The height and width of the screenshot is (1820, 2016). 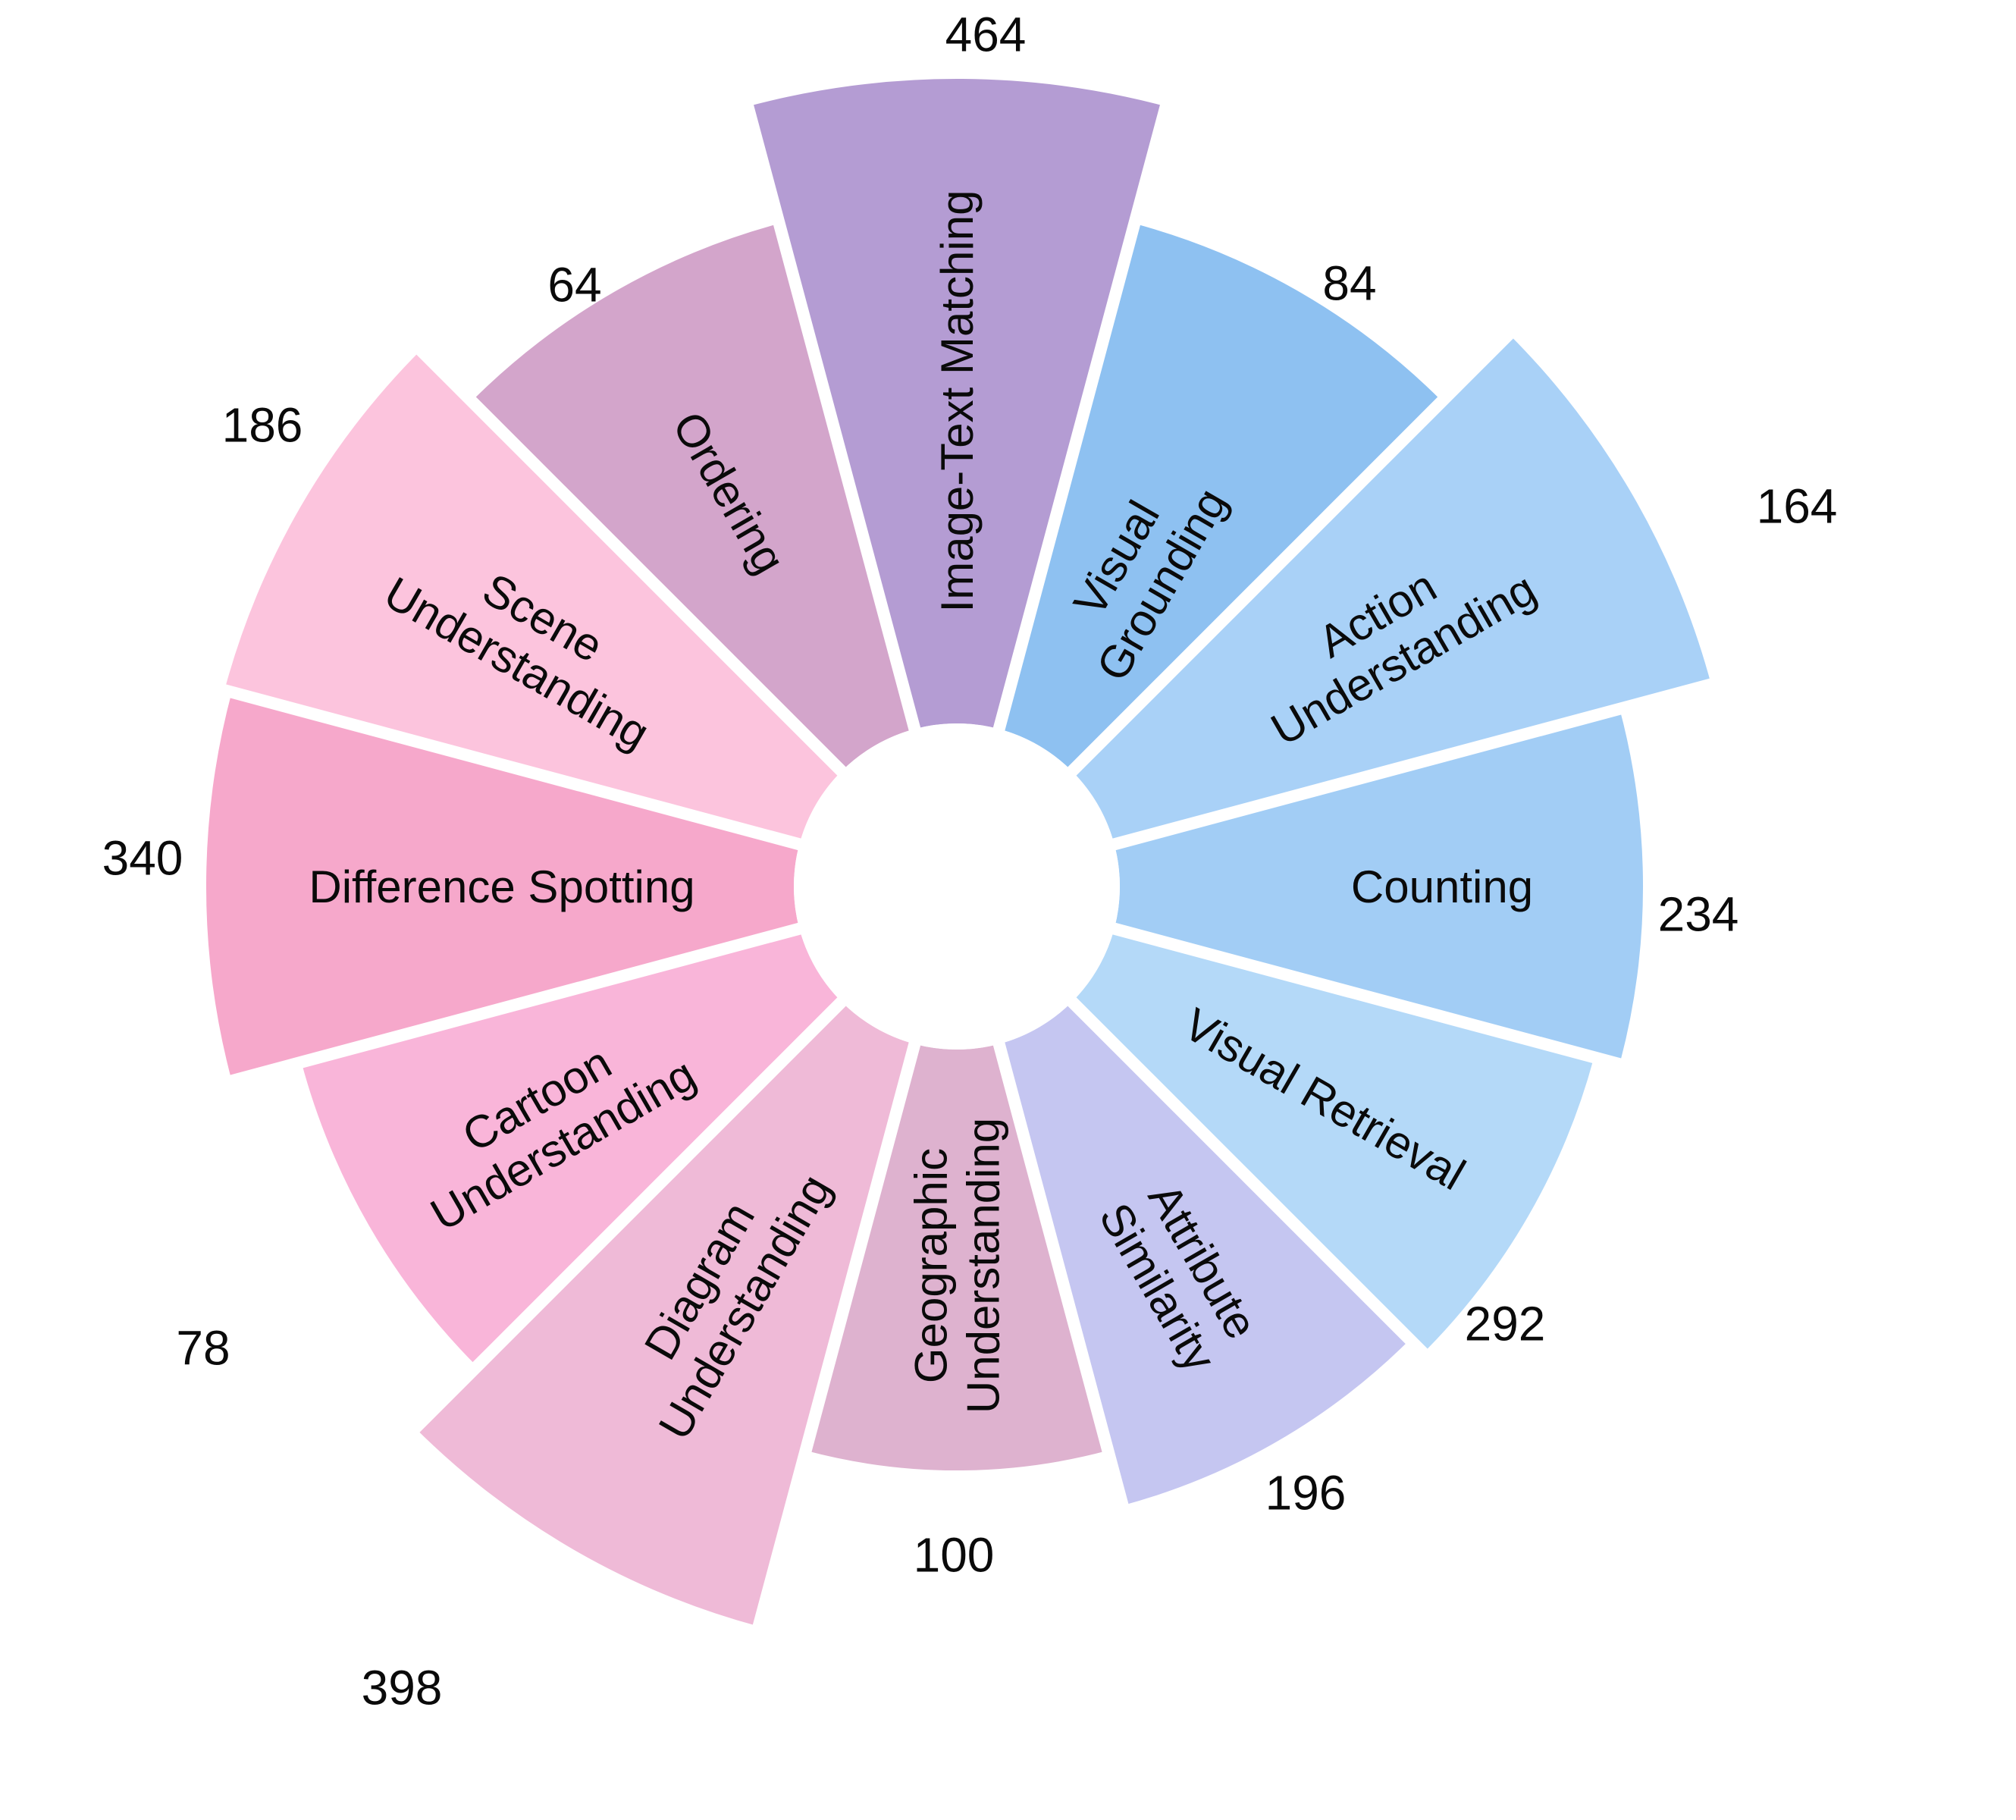 I want to click on wedge-ordering, so click(x=693, y=497).